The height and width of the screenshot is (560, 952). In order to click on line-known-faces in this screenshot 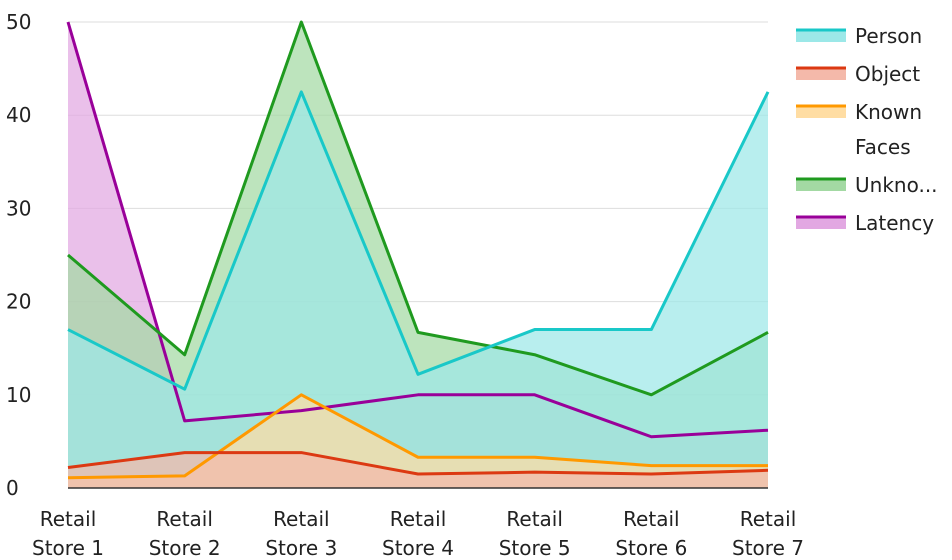, I will do `click(417, 436)`.